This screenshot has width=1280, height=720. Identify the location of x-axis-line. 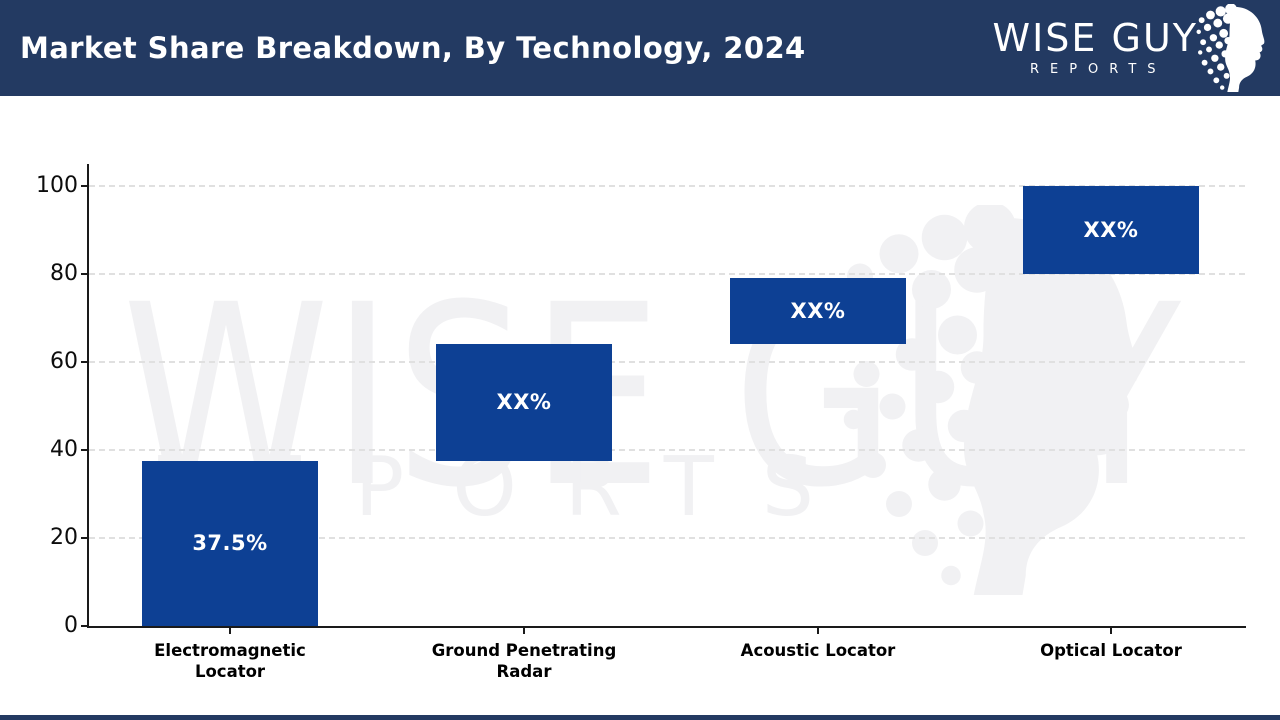
(666, 627).